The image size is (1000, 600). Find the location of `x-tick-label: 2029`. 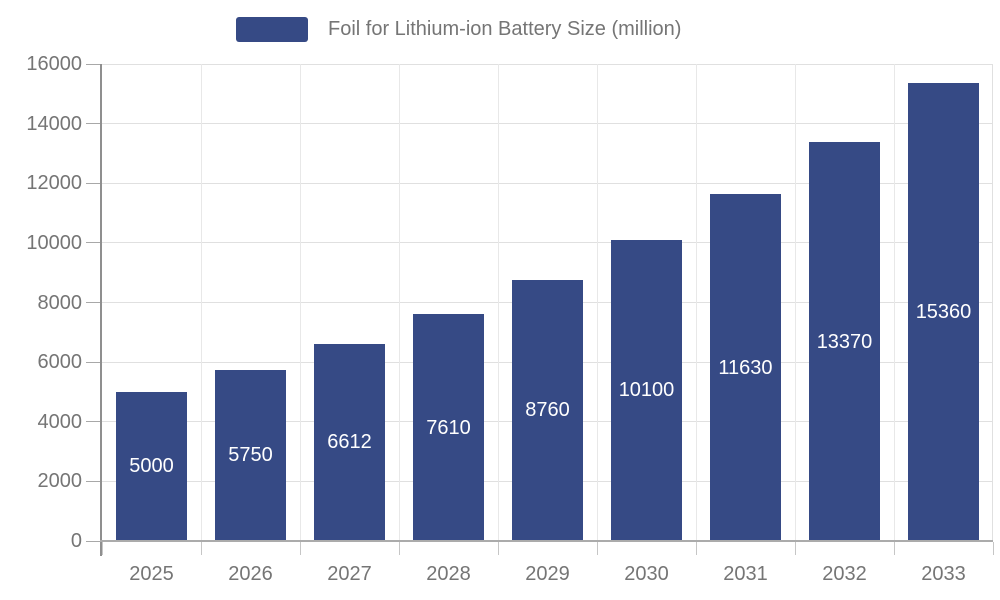

x-tick-label: 2029 is located at coordinates (547, 574).